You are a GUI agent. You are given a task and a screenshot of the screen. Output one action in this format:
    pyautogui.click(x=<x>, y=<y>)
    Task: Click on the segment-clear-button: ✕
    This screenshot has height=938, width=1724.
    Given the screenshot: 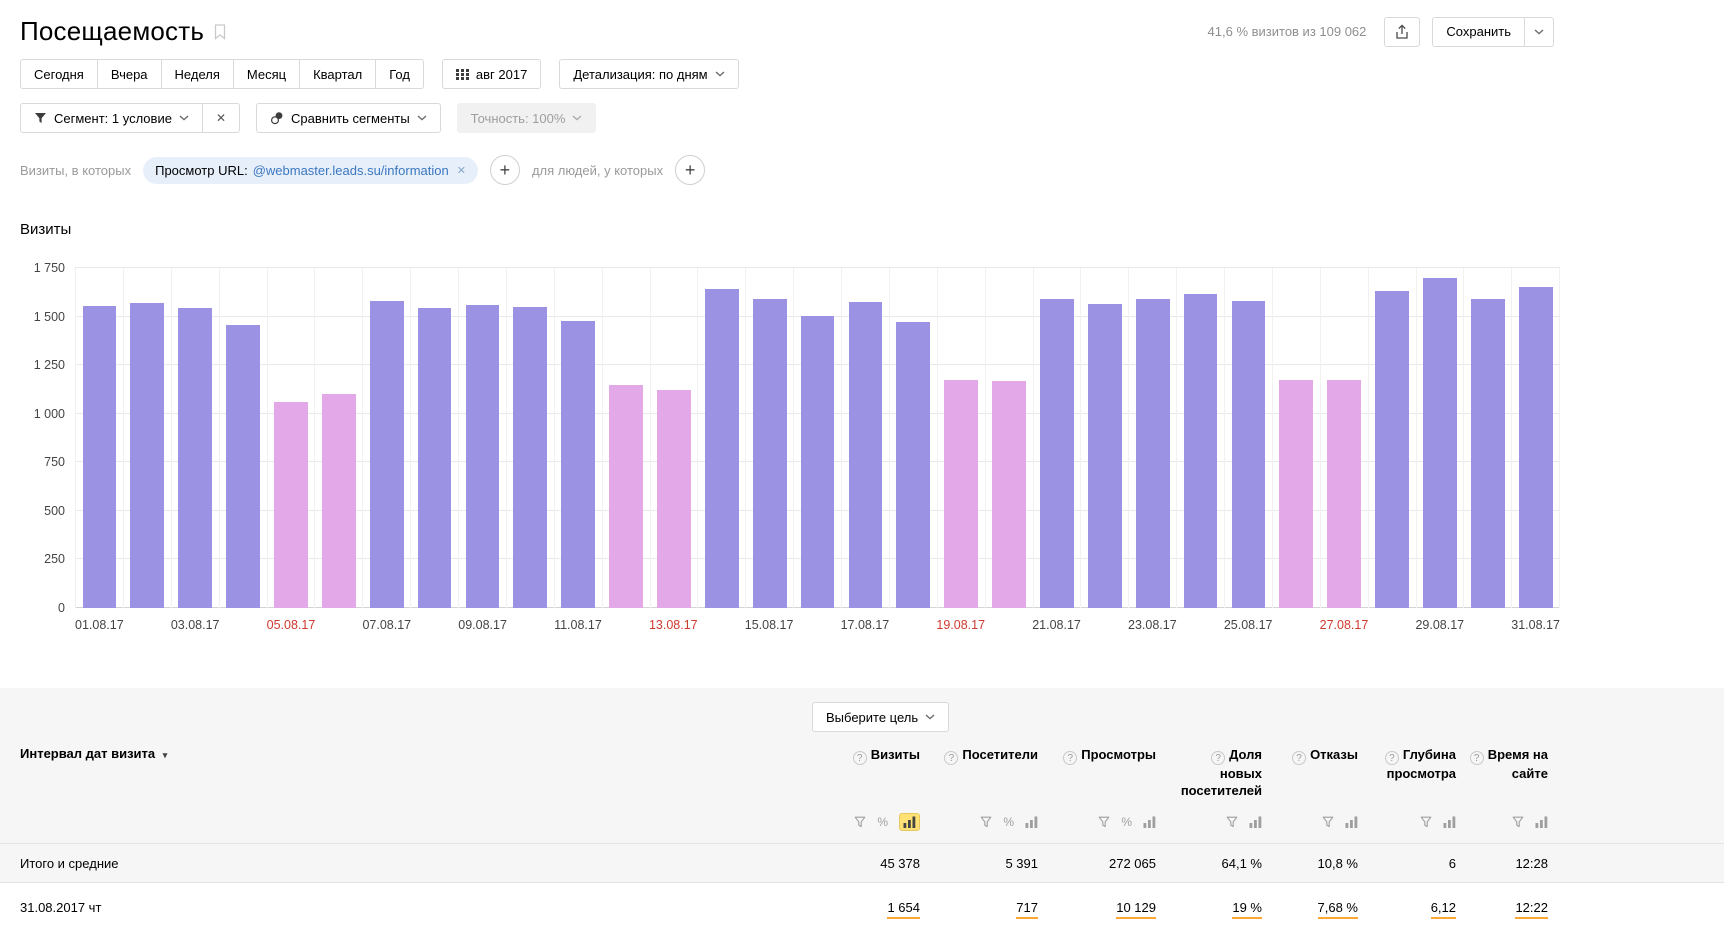 What is the action you would take?
    pyautogui.click(x=221, y=118)
    